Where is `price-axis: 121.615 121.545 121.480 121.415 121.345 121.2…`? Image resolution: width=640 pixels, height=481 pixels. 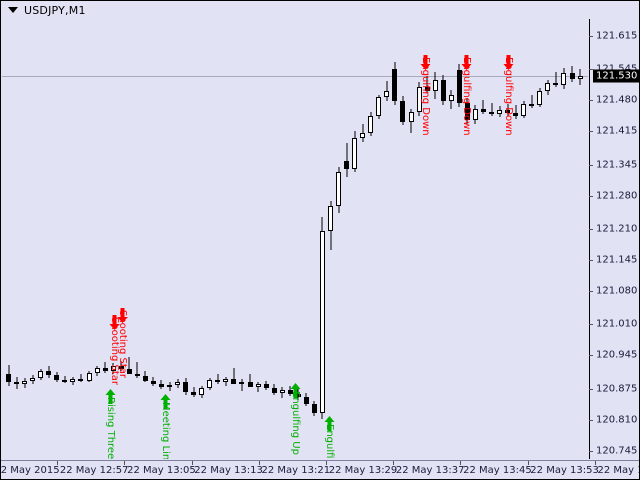 price-axis: 121.615 121.545 121.480 121.415 121.345 121.2… is located at coordinates (614, 239).